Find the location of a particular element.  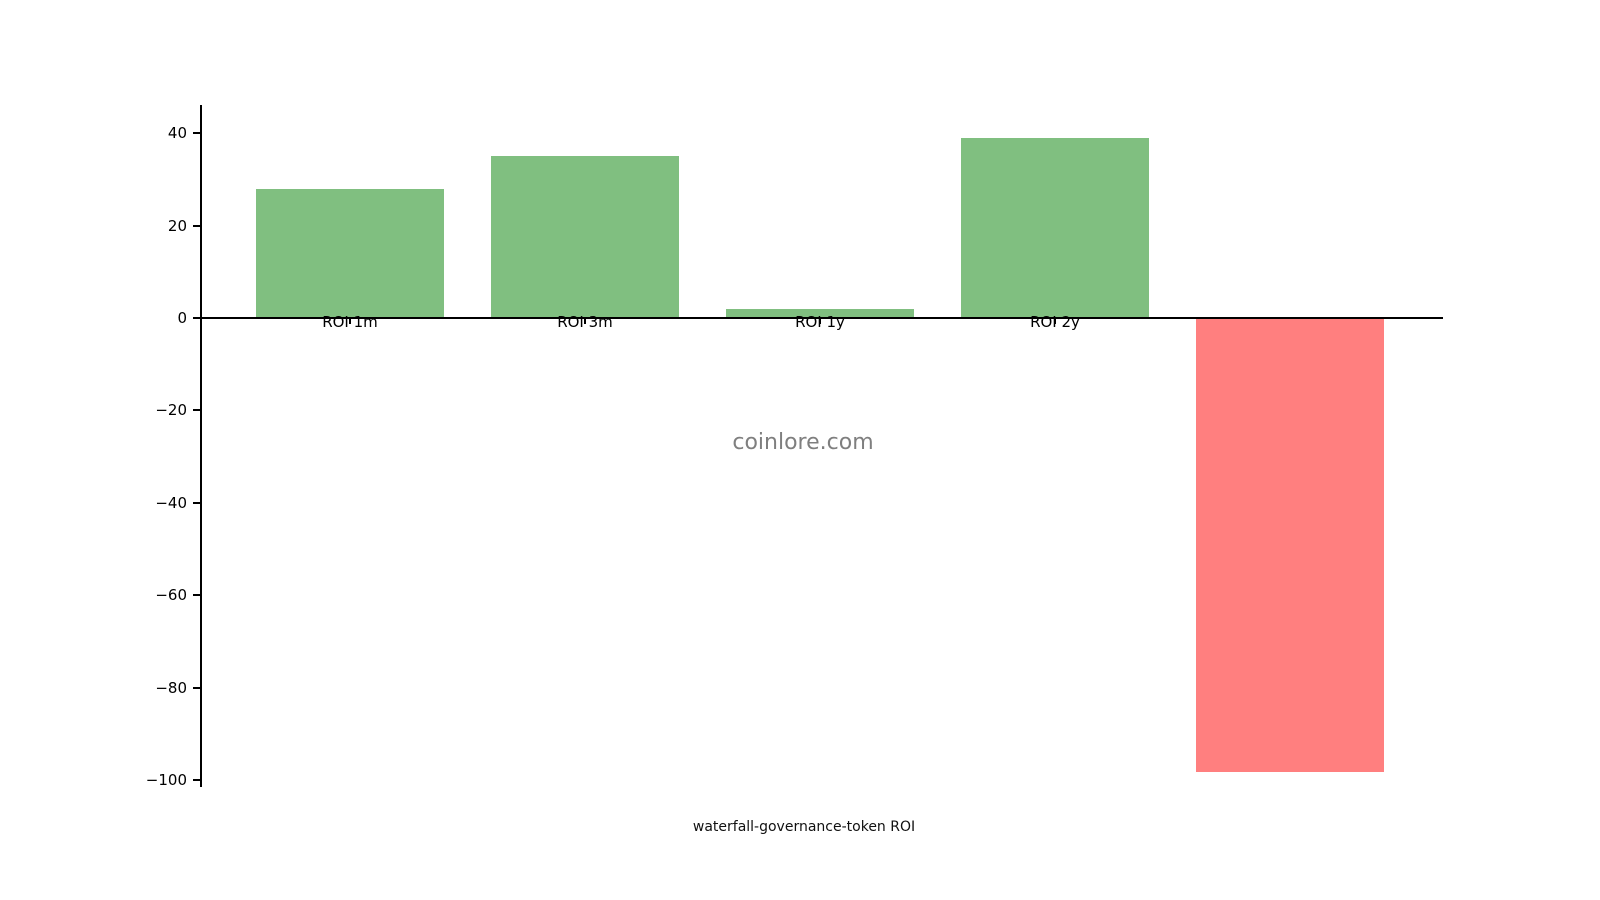

y-tick-label: 0 is located at coordinates (182, 318).